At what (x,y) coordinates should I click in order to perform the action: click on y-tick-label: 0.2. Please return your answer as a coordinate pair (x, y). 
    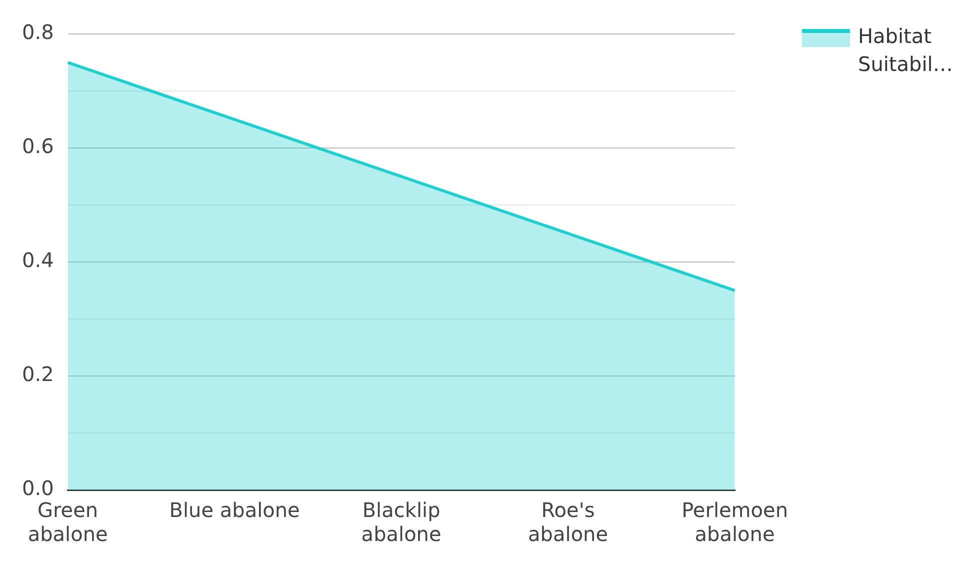
    Looking at the image, I should click on (38, 374).